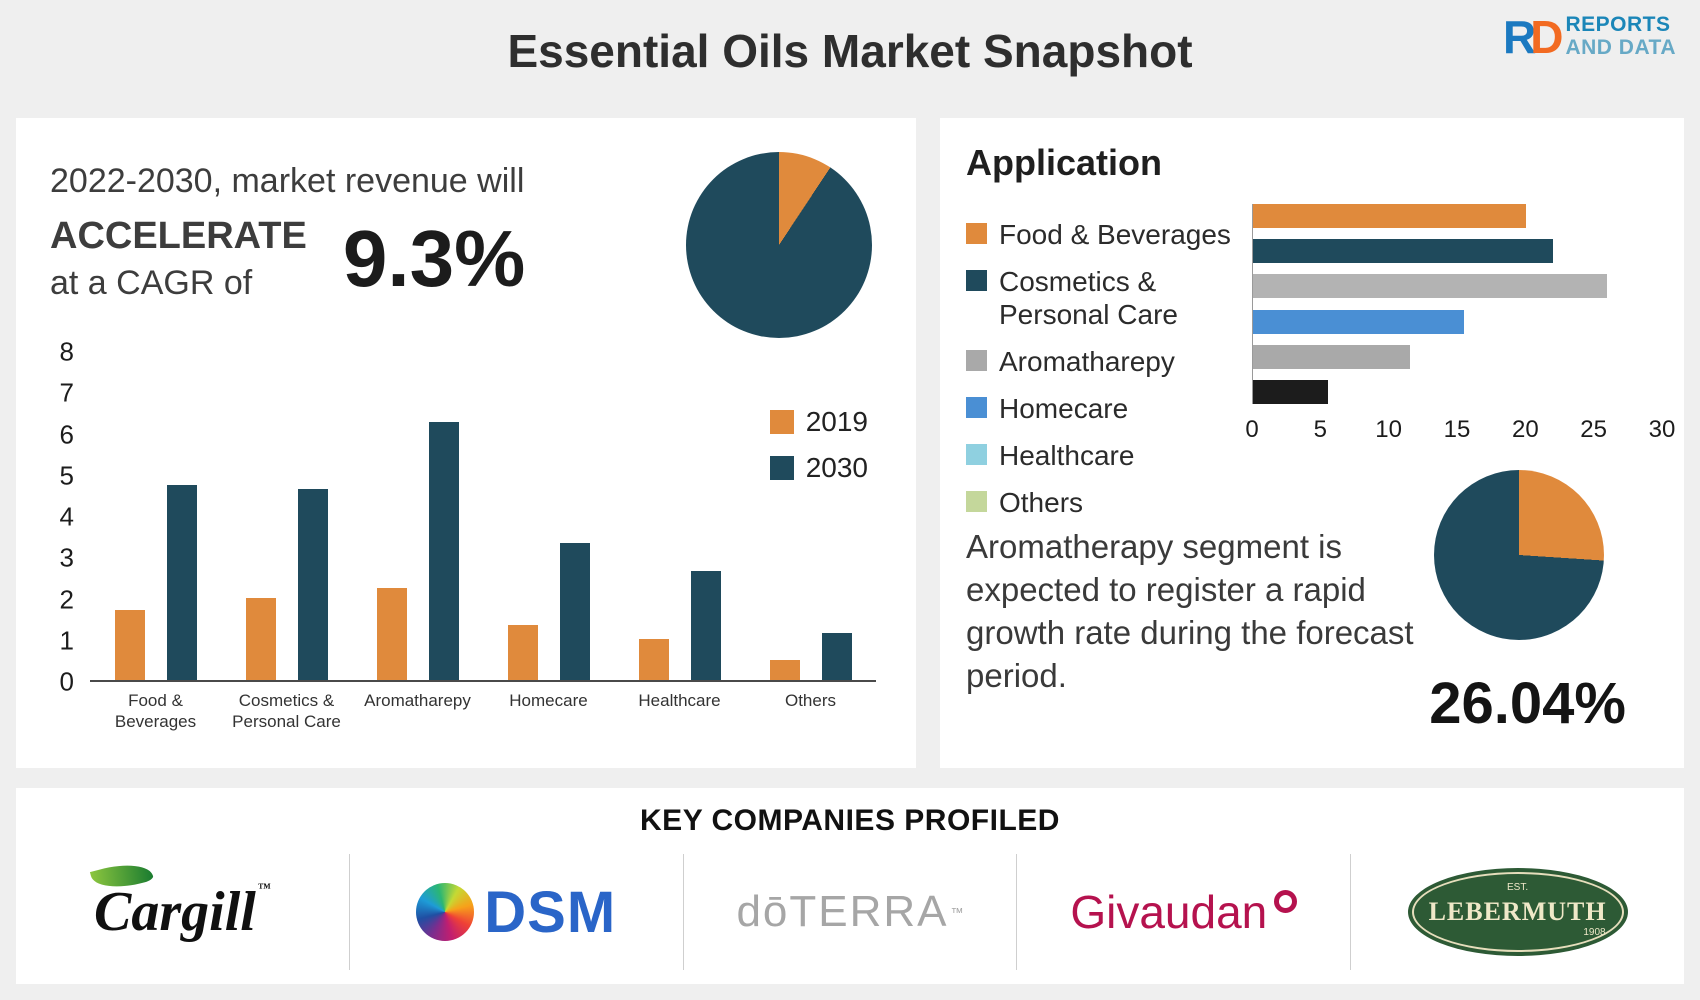 This screenshot has height=1000, width=1700. Describe the element at coordinates (810, 531) in the screenshot. I see `bar-group: Others` at that location.